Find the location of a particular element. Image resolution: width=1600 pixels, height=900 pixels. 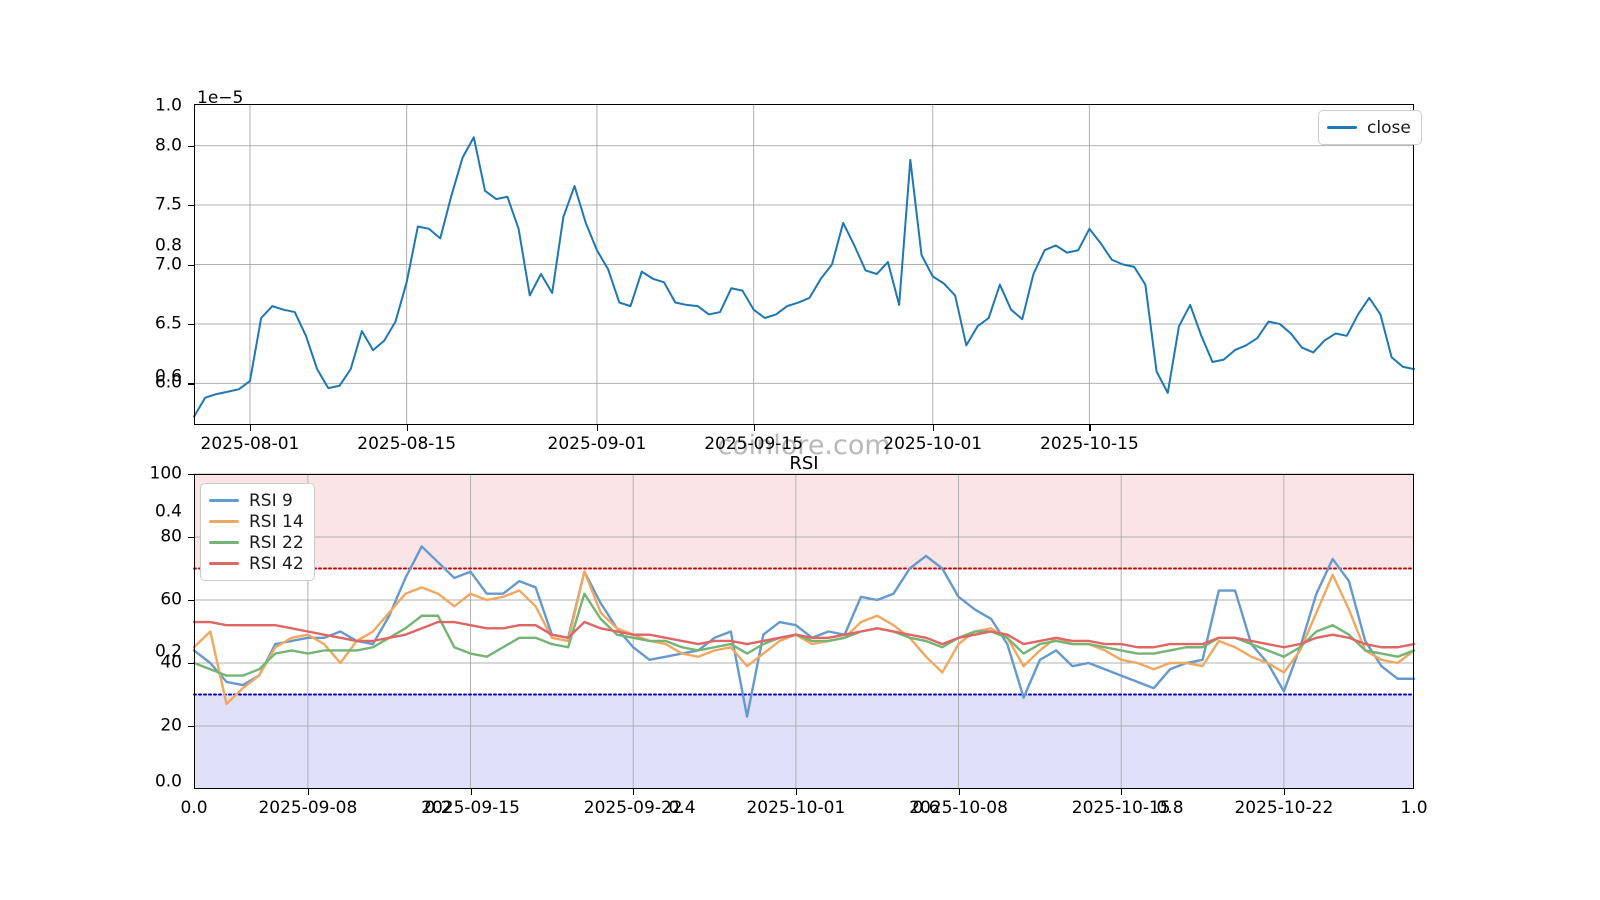

rsi-y-overlay-tick-label: 0.0 is located at coordinates (168, 781).